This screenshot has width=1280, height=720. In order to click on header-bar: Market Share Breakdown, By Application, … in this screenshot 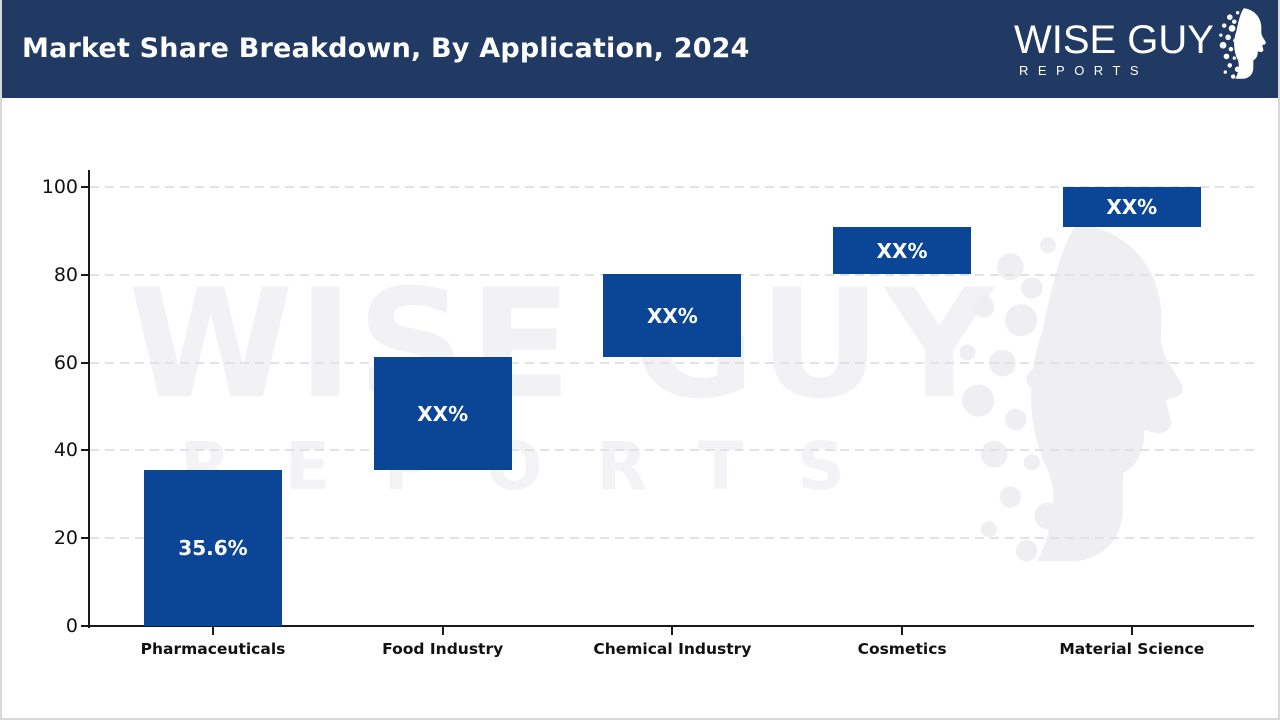, I will do `click(640, 49)`.